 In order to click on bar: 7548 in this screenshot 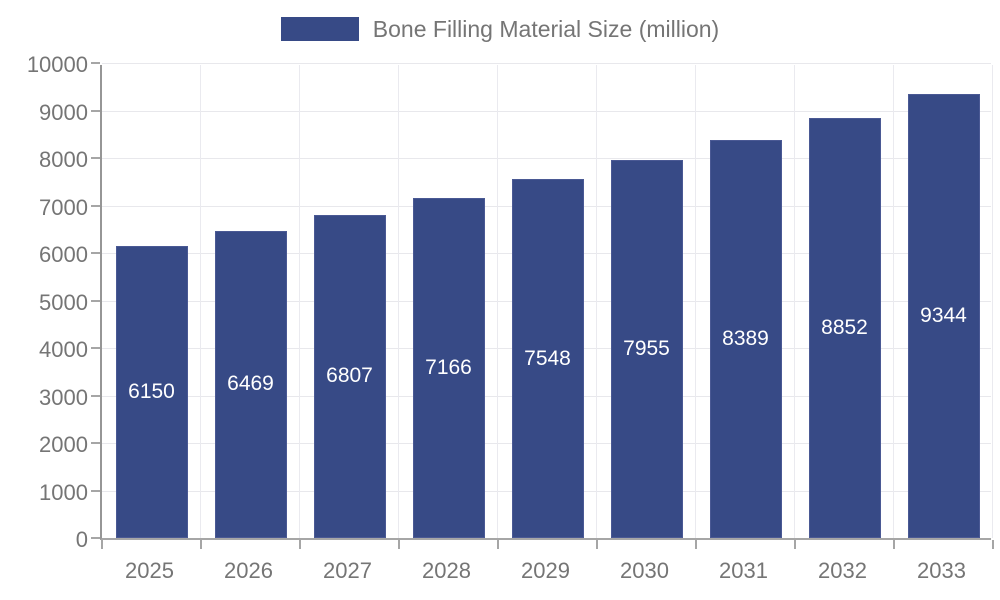, I will do `click(547, 358)`.